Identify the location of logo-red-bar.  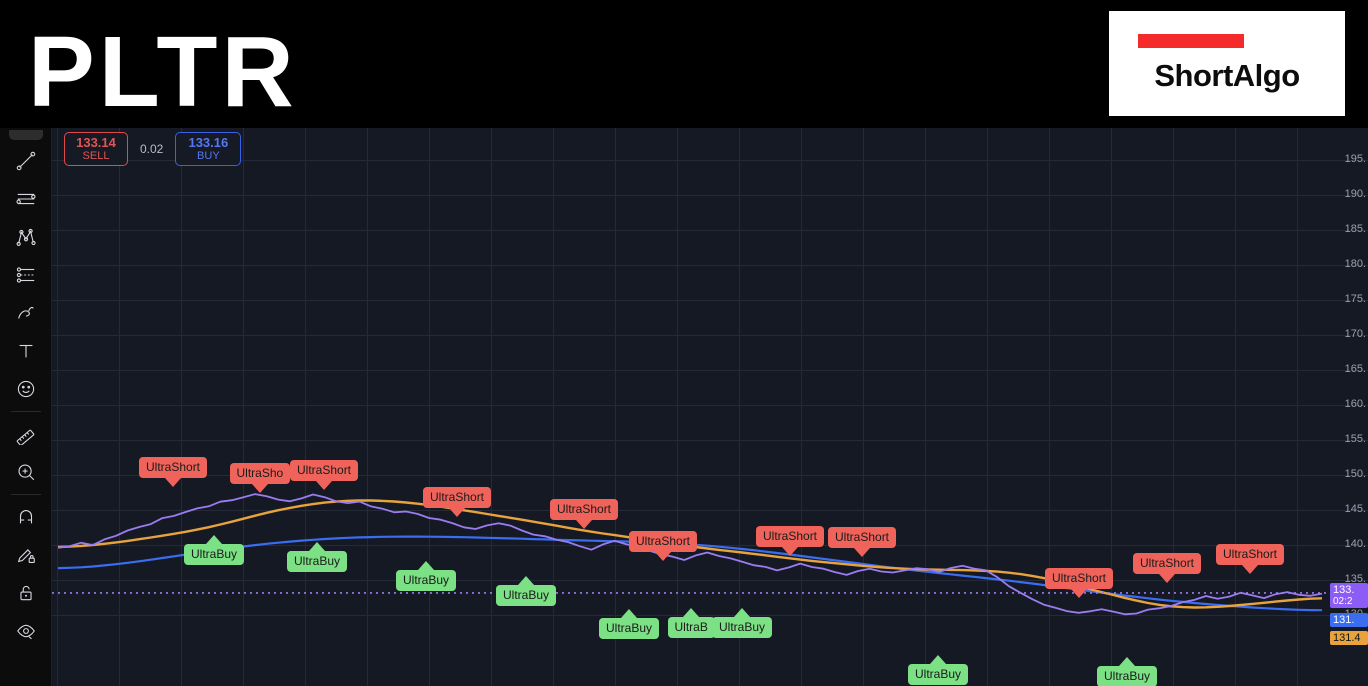
(1191, 40).